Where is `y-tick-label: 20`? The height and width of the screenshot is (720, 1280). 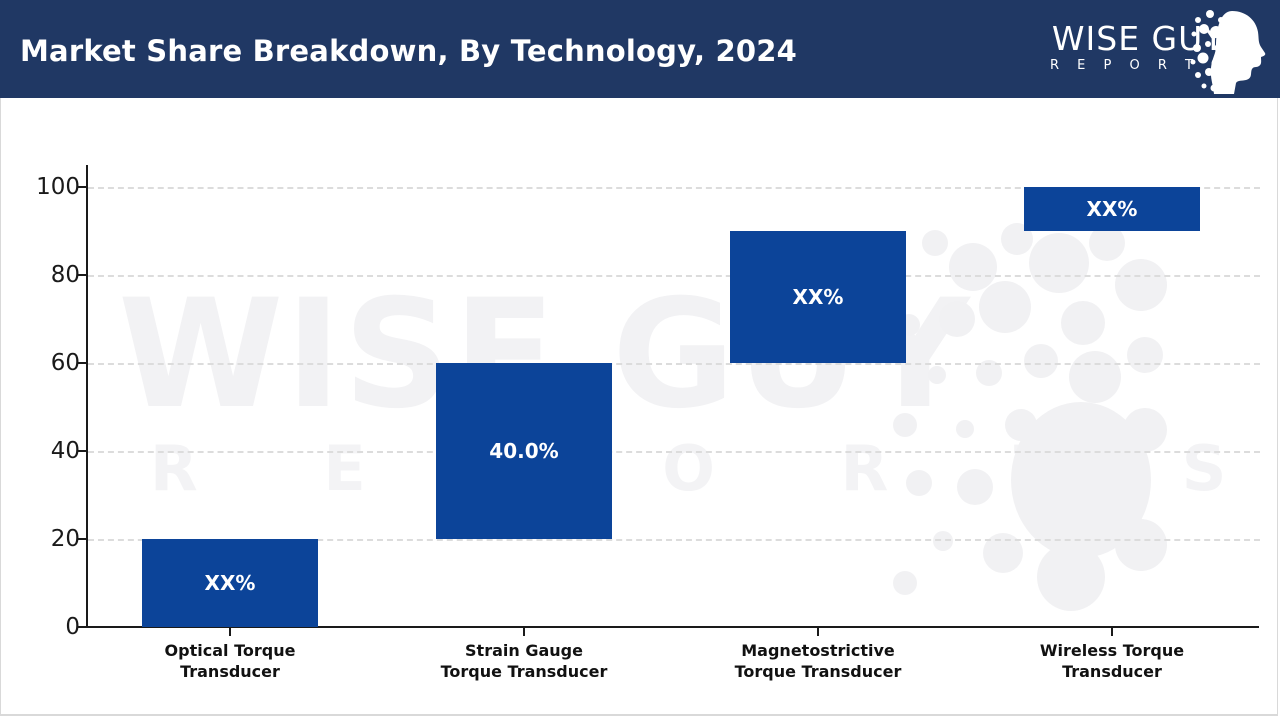 y-tick-label: 20 is located at coordinates (65, 539).